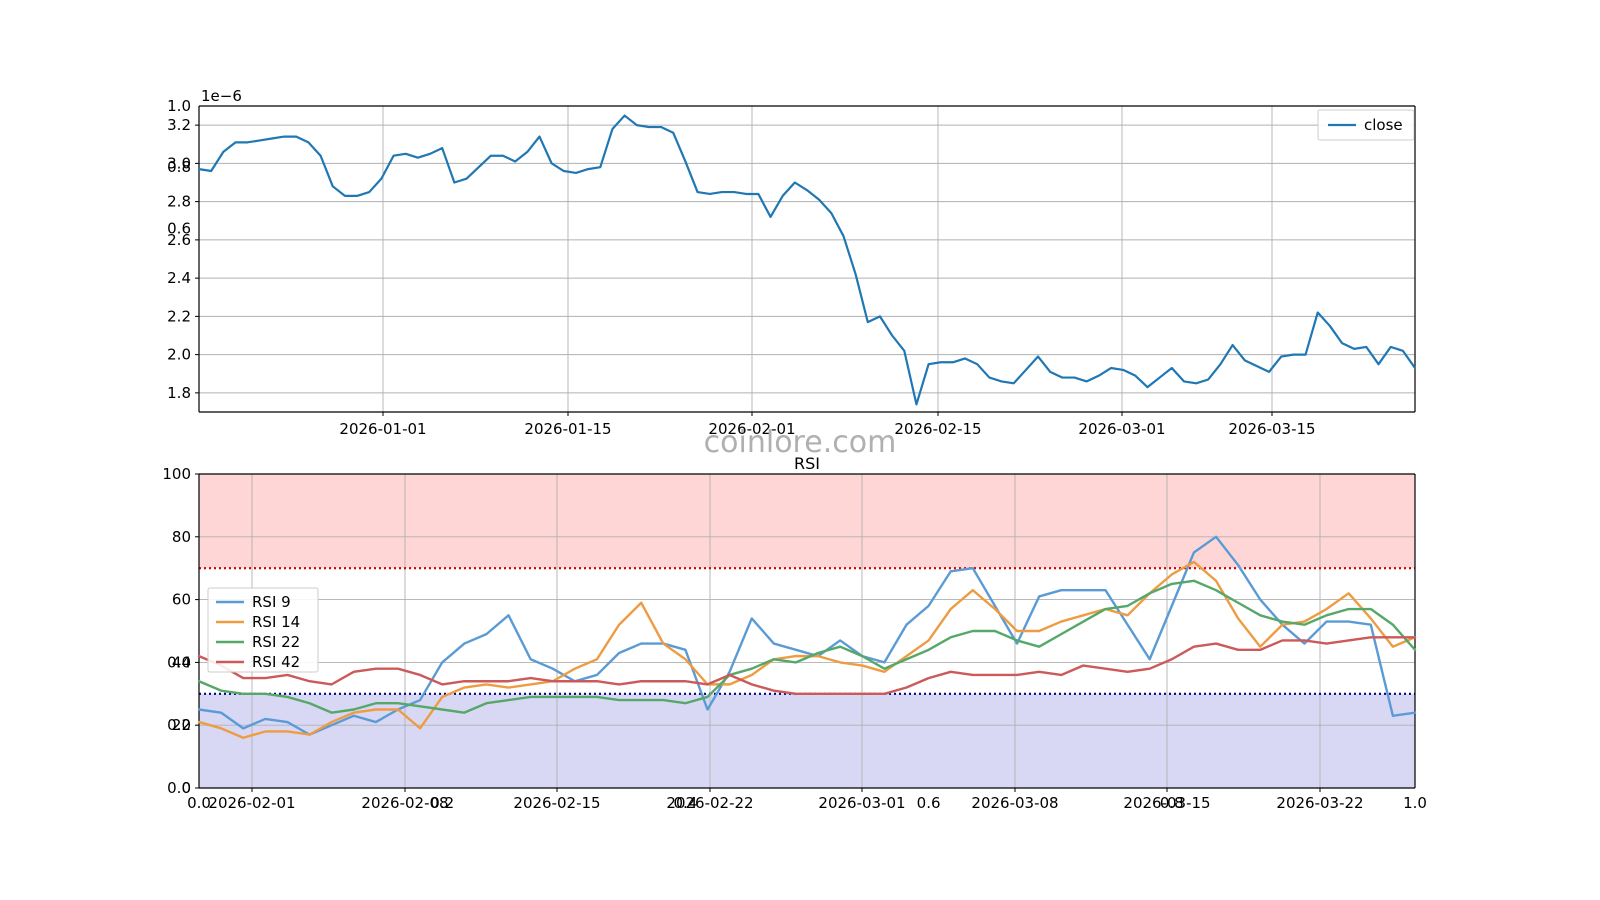 Image resolution: width=1600 pixels, height=900 pixels. Describe the element at coordinates (179, 355) in the screenshot. I see `price-y-tick-label: 2.0` at that location.